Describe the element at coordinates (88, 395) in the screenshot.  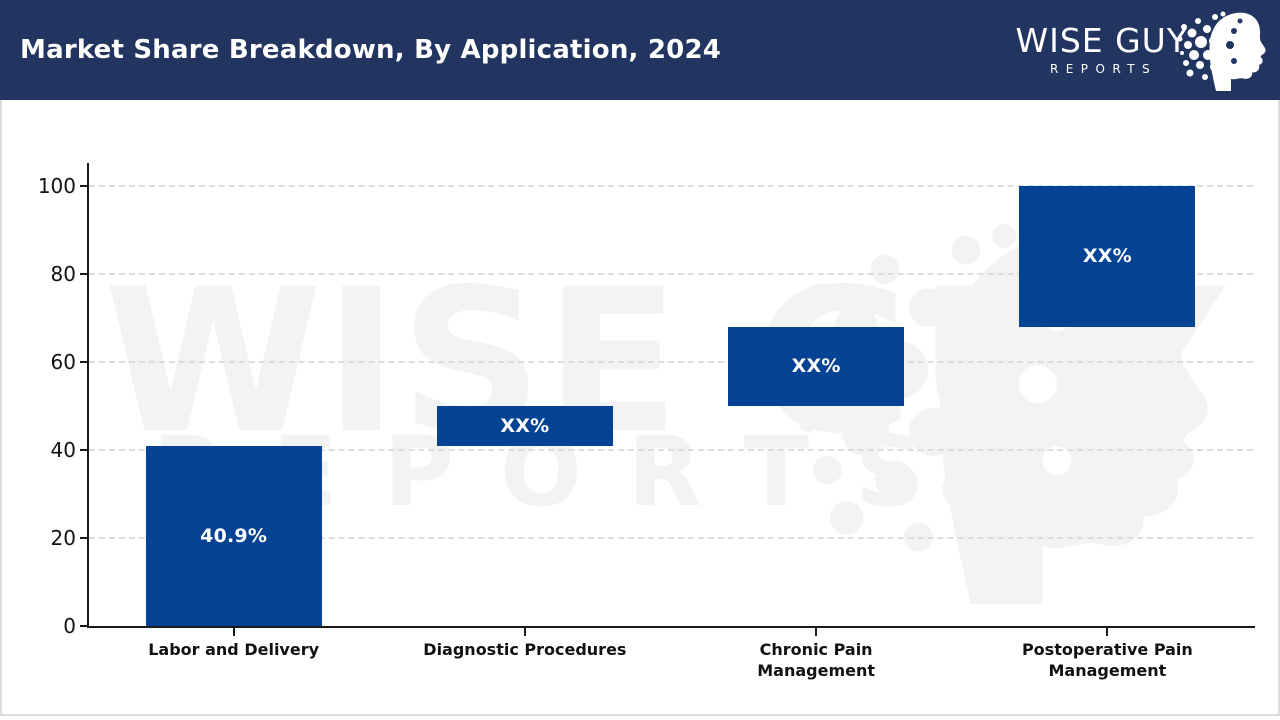
I see `y-axis-line` at that location.